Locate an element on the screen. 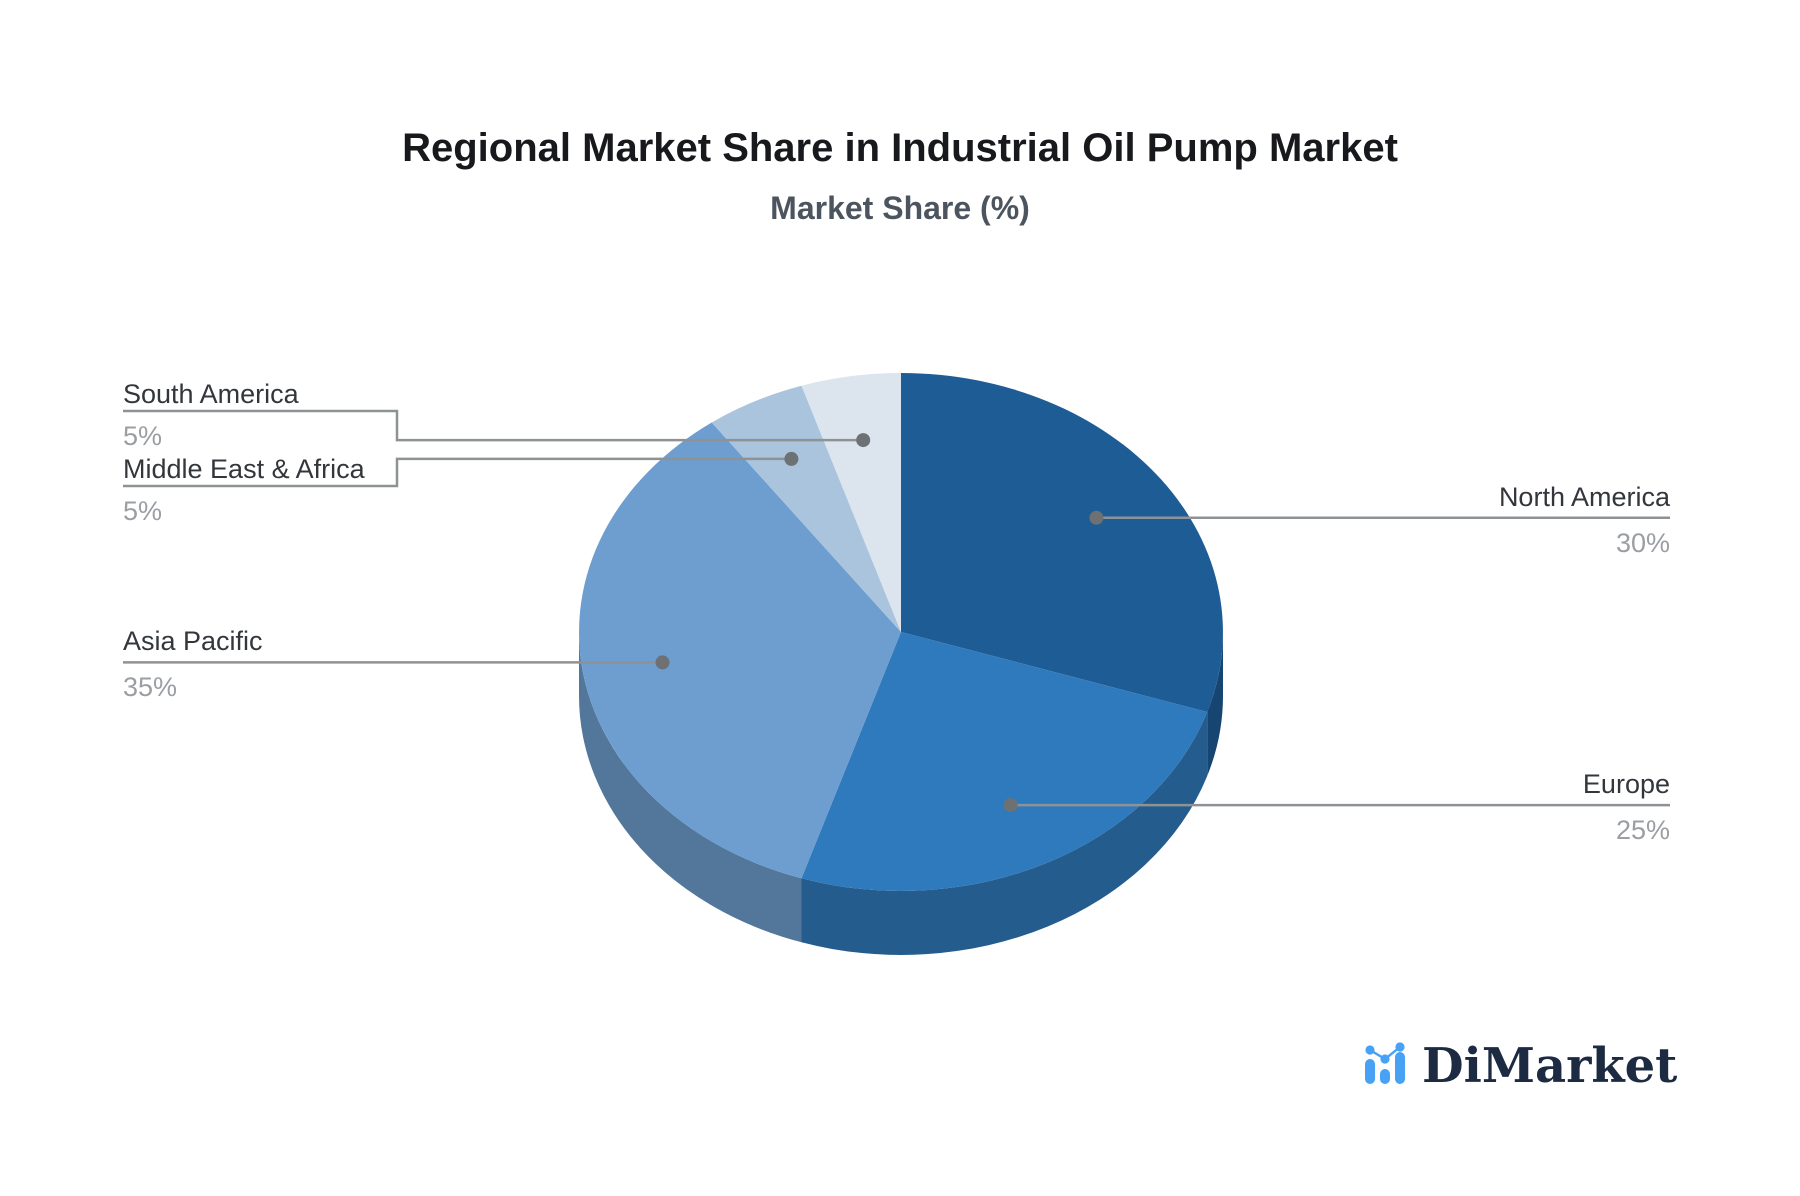  leader-dot-north-america is located at coordinates (1096, 517).